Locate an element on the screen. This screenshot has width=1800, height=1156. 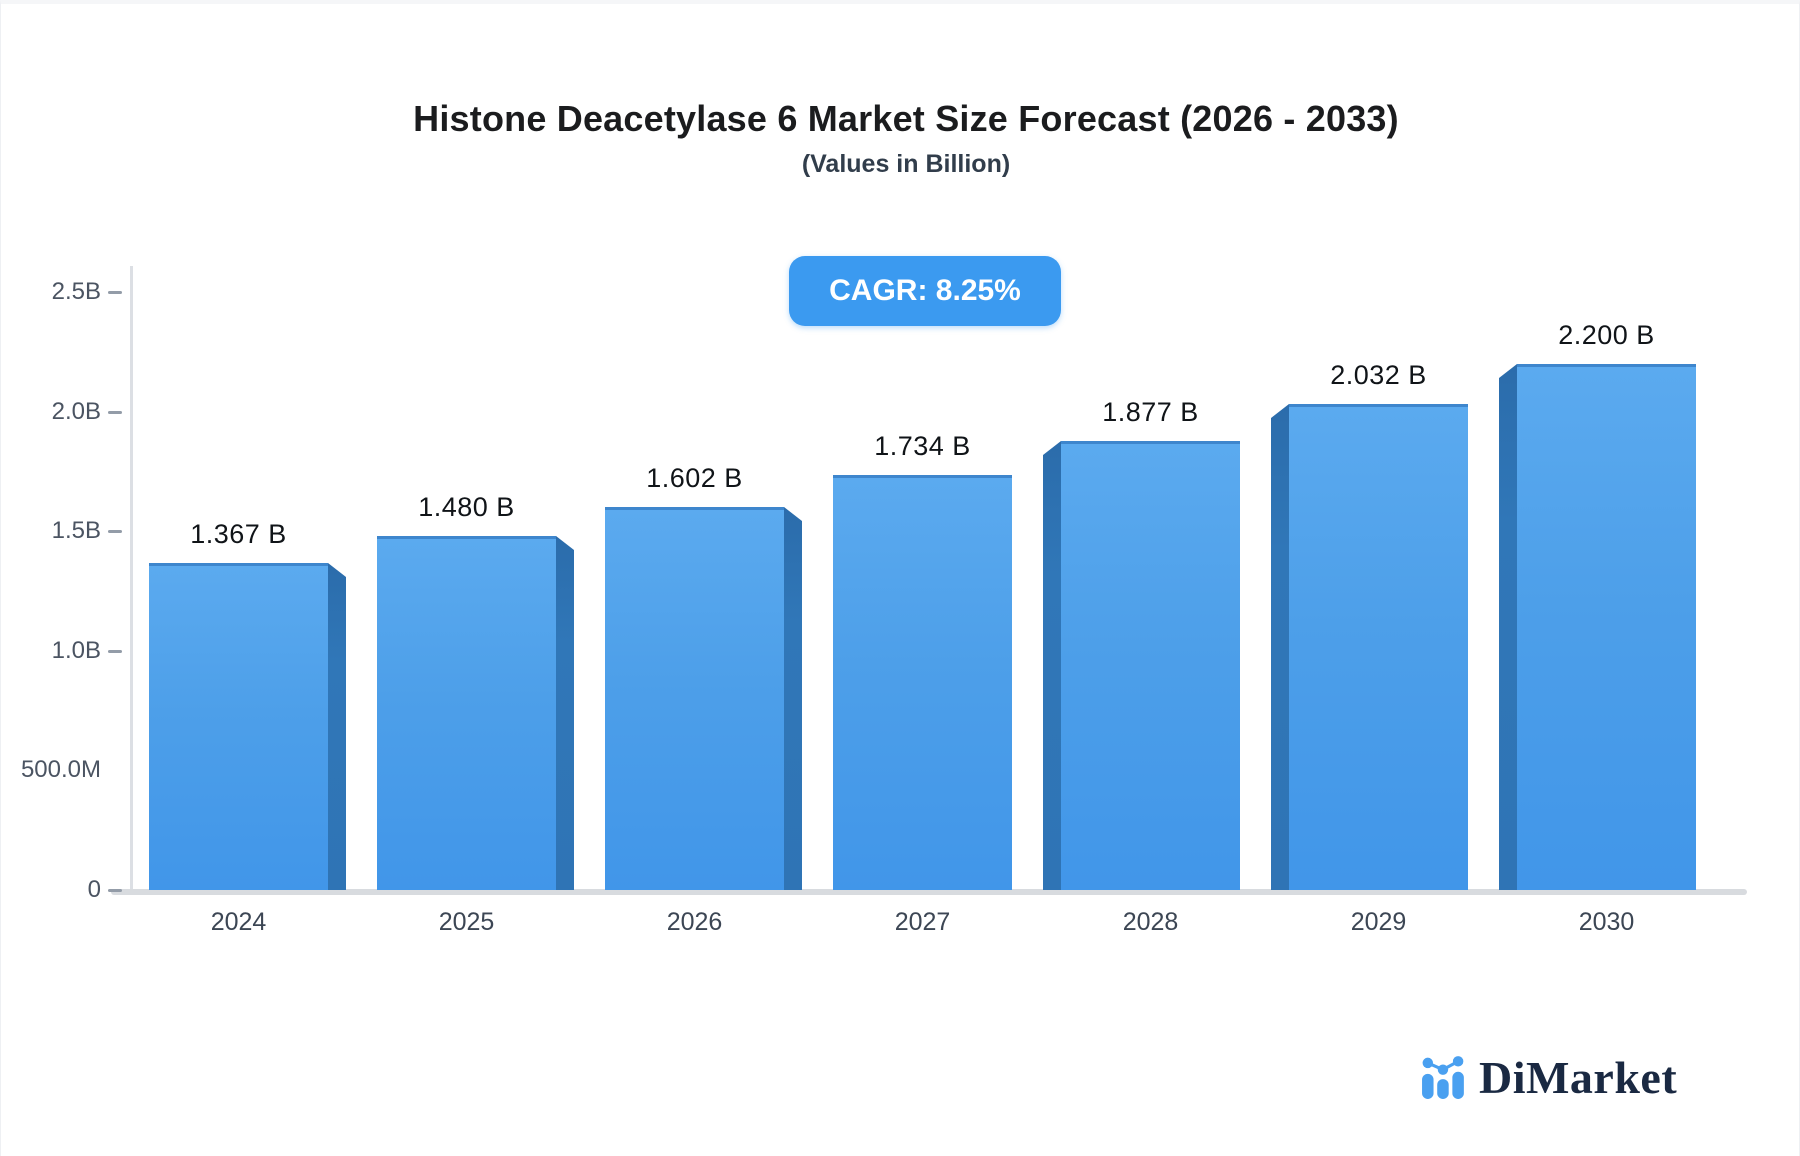
x-axis is located at coordinates (929, 892).